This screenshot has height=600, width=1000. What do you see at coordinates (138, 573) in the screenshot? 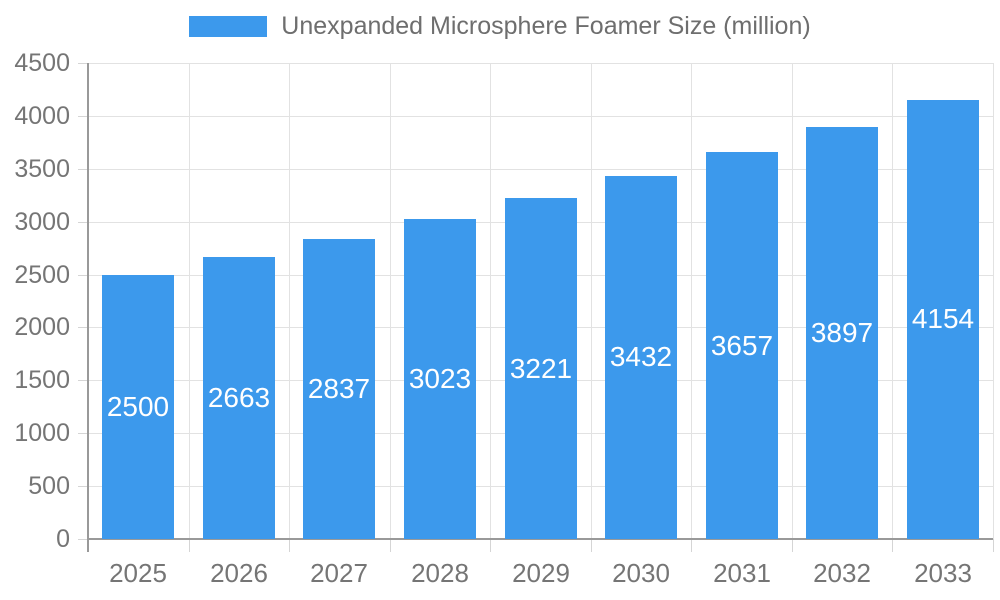
I see `x-tick-label: 2025` at bounding box center [138, 573].